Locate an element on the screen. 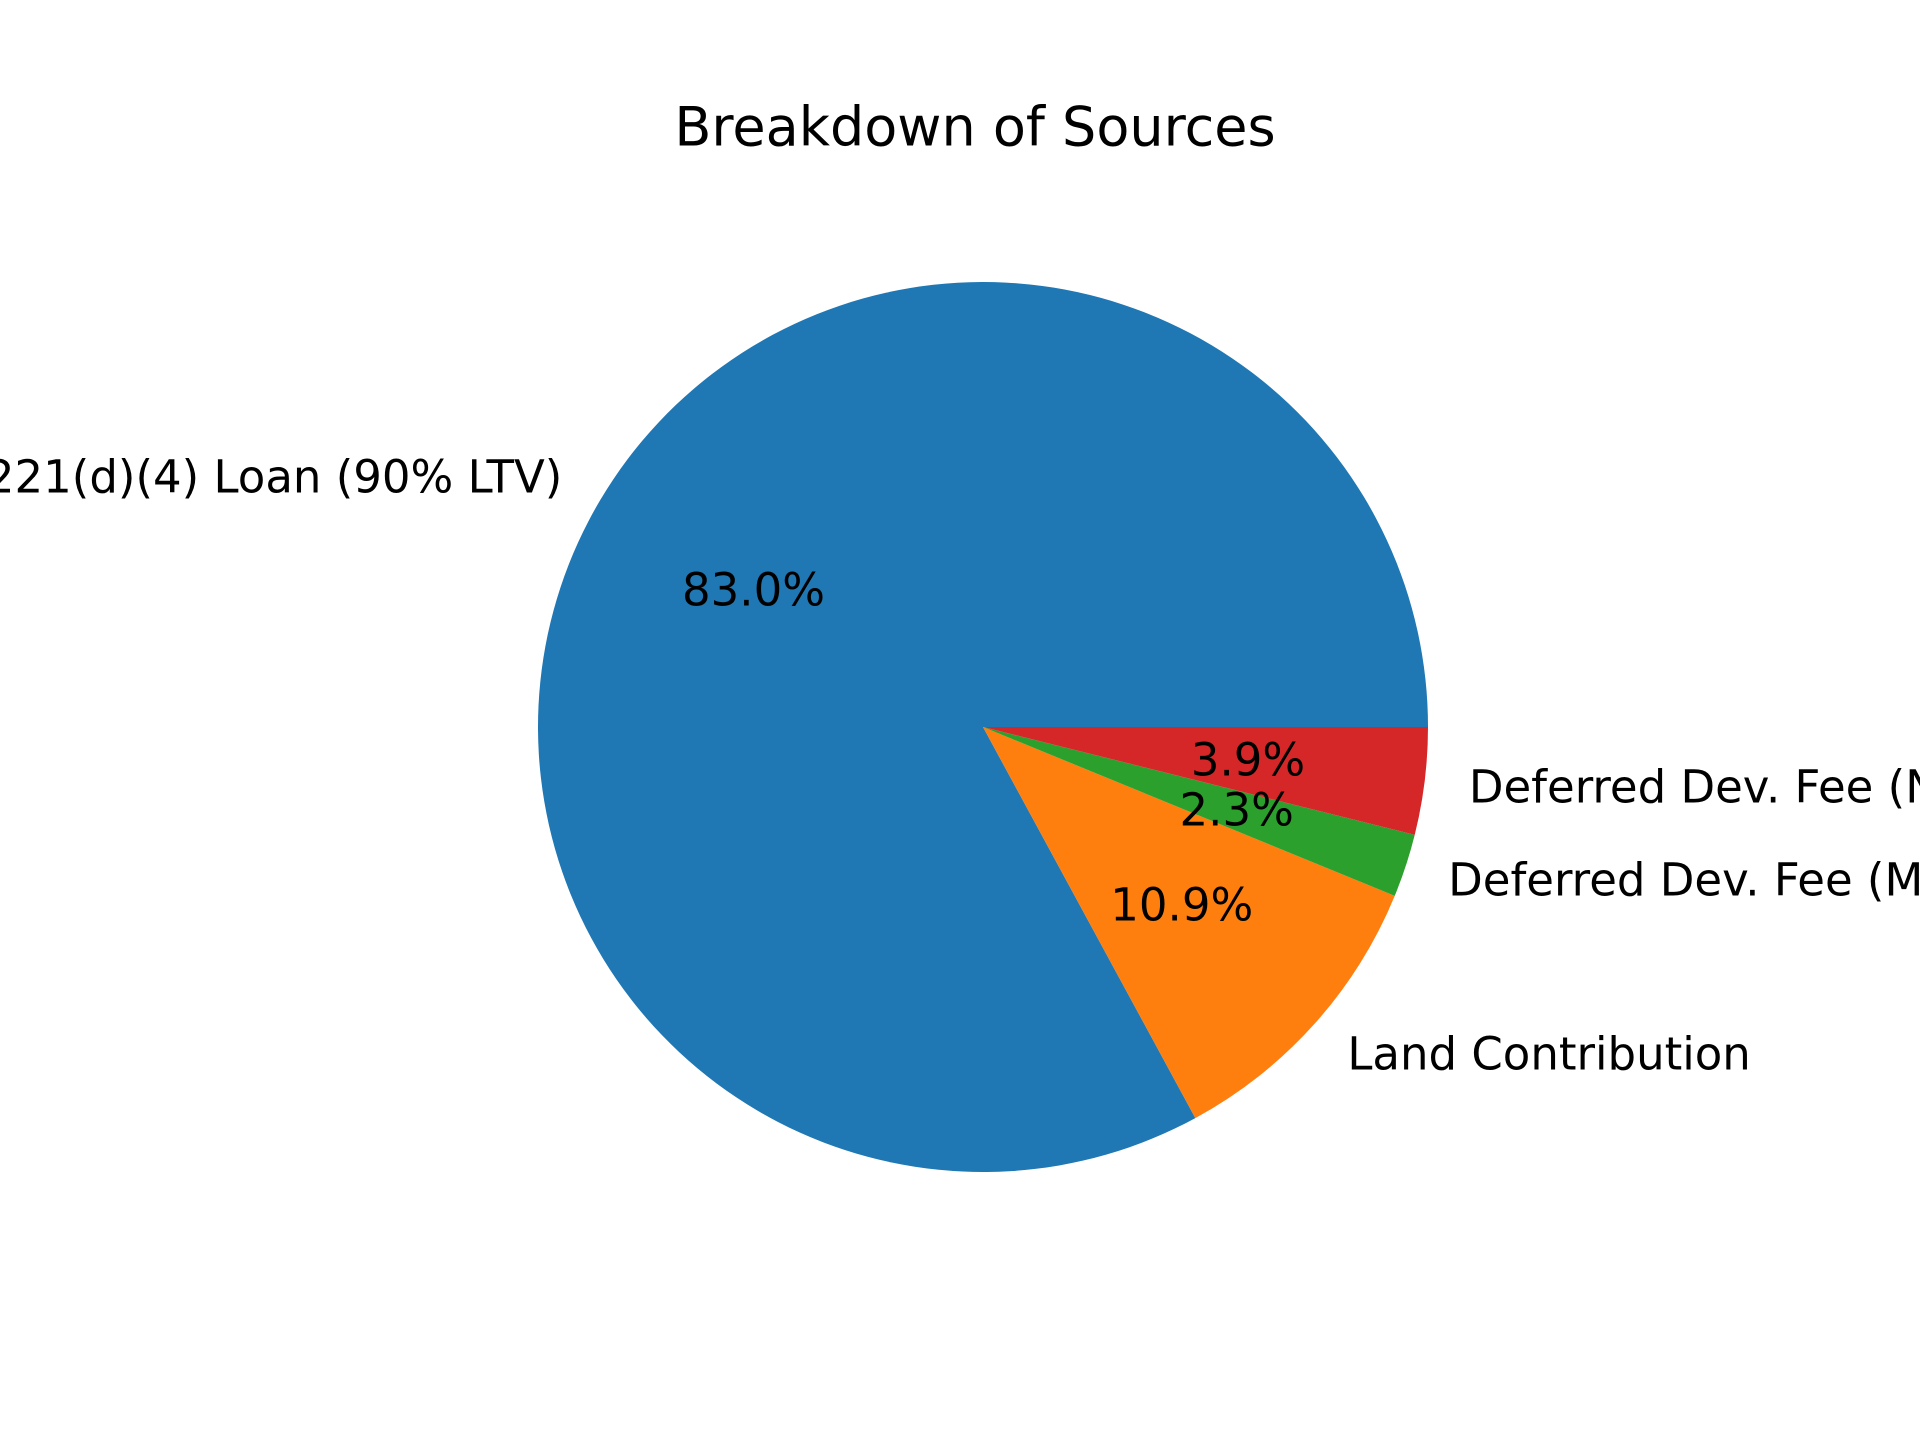 Image resolution: width=1920 pixels, height=1440 pixels. pct-label-0: 83.0% is located at coordinates (754, 590).